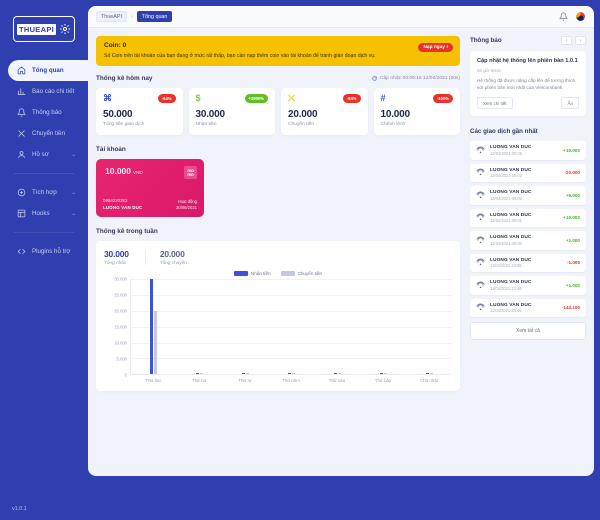 The height and width of the screenshot is (520, 600). What do you see at coordinates (528, 131) in the screenshot?
I see `transactions-header: Các giao dịch gần nhất` at bounding box center [528, 131].